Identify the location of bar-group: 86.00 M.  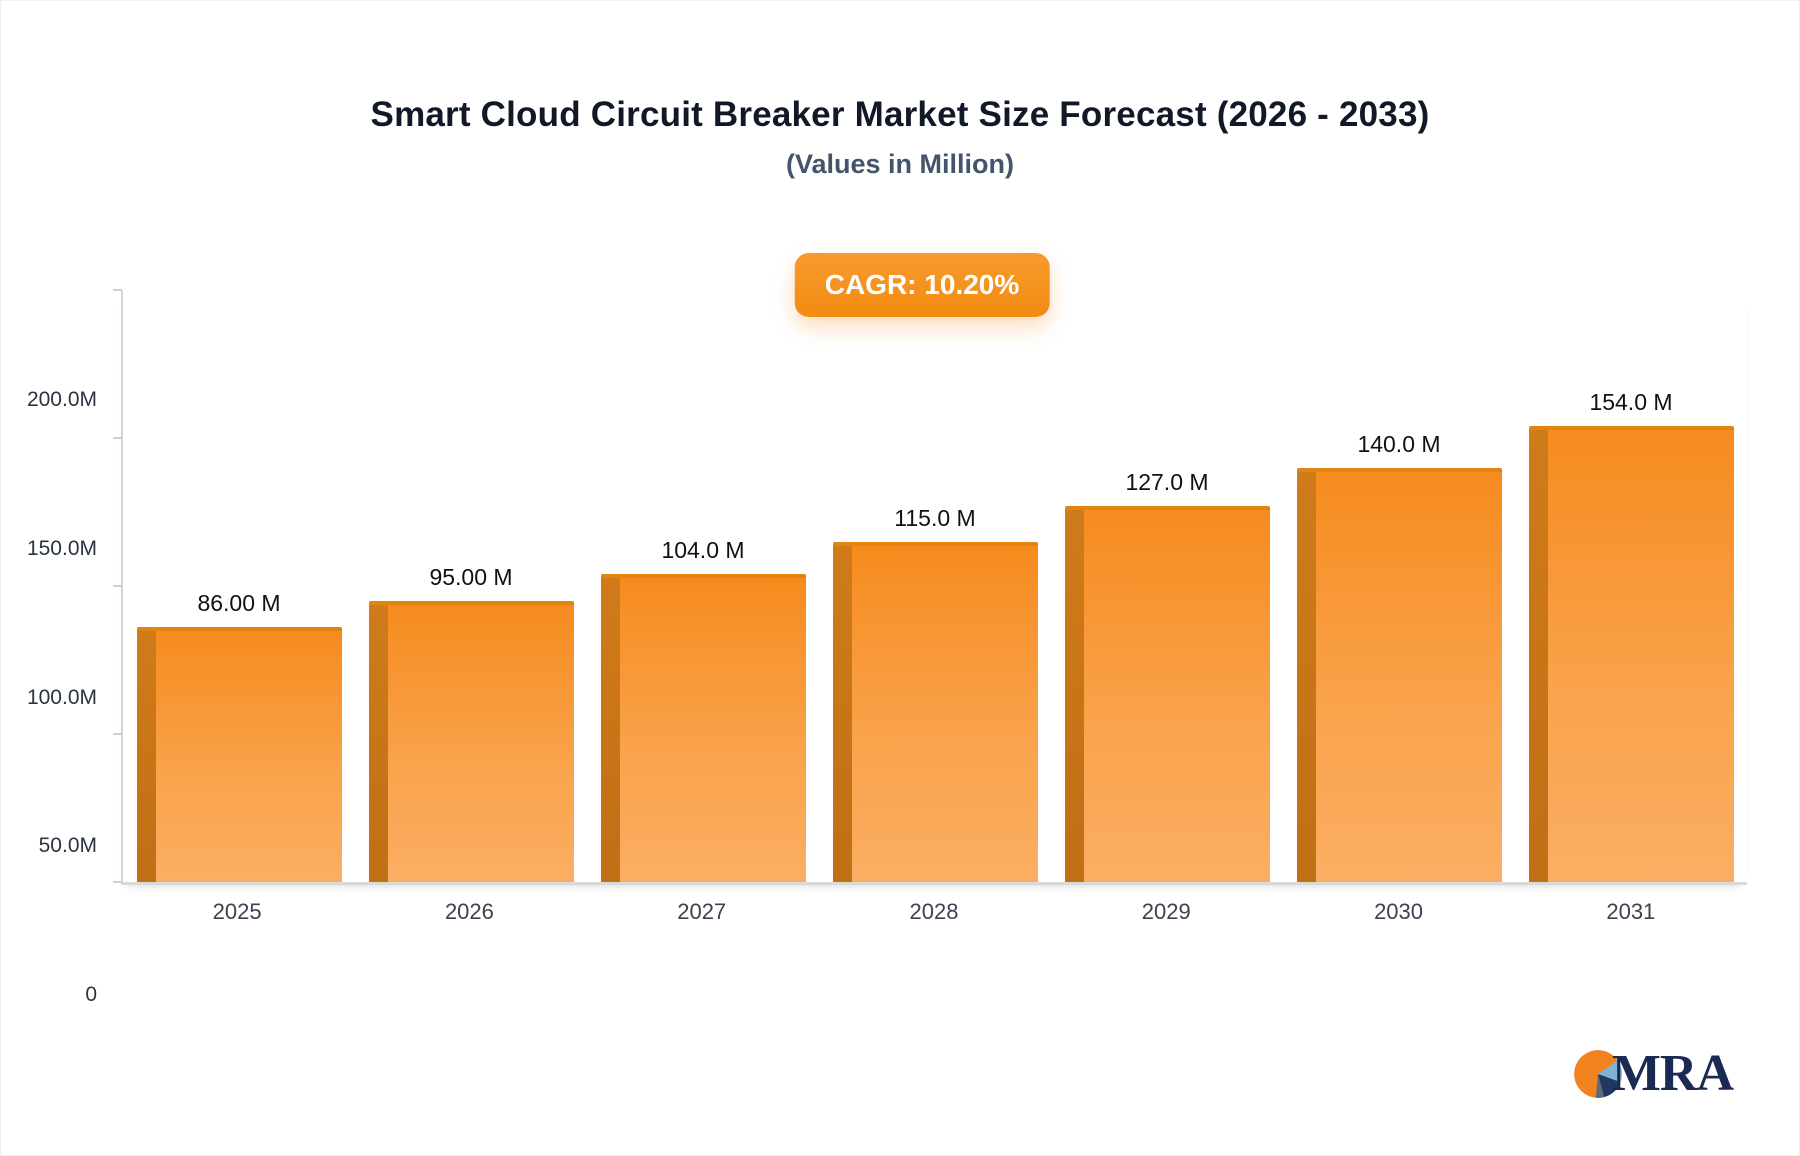
(239, 586).